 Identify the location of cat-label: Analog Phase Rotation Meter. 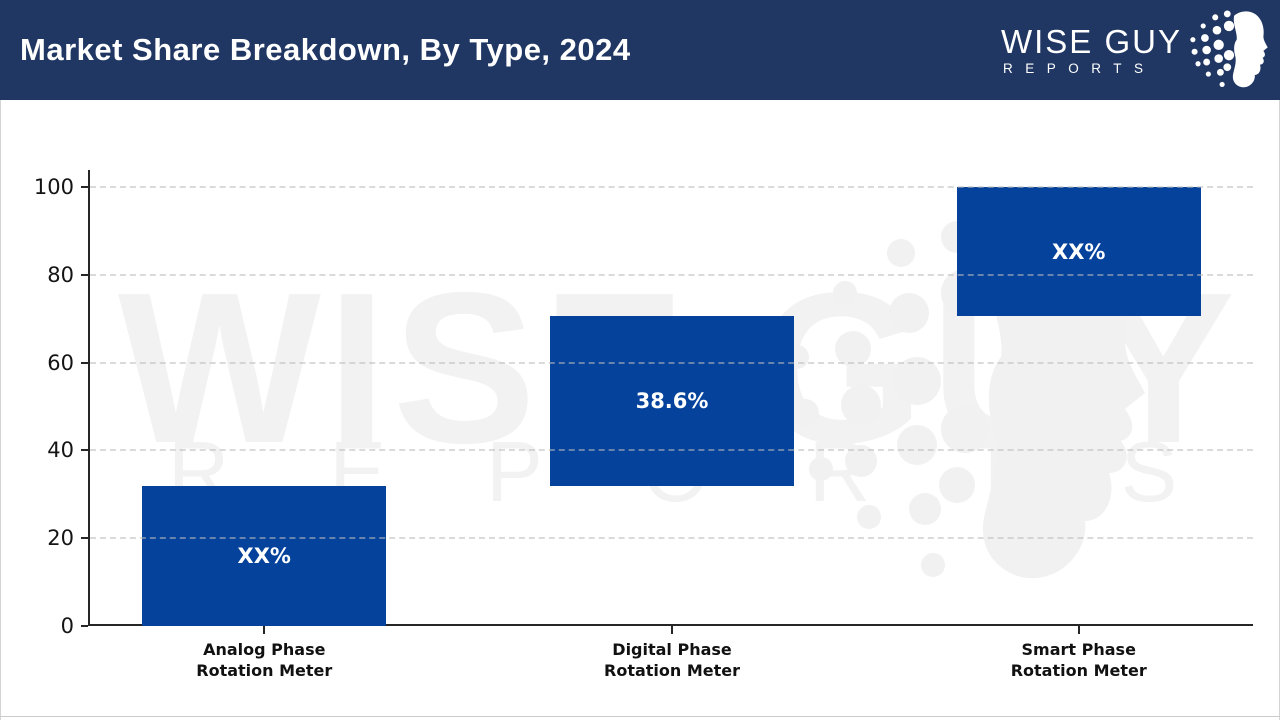
(264, 660).